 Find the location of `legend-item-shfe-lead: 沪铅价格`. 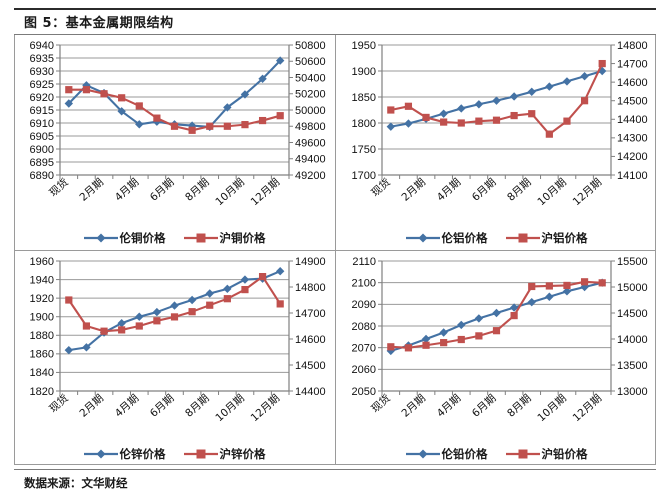

legend-item-shfe-lead: 沪铅价格 is located at coordinates (546, 454).